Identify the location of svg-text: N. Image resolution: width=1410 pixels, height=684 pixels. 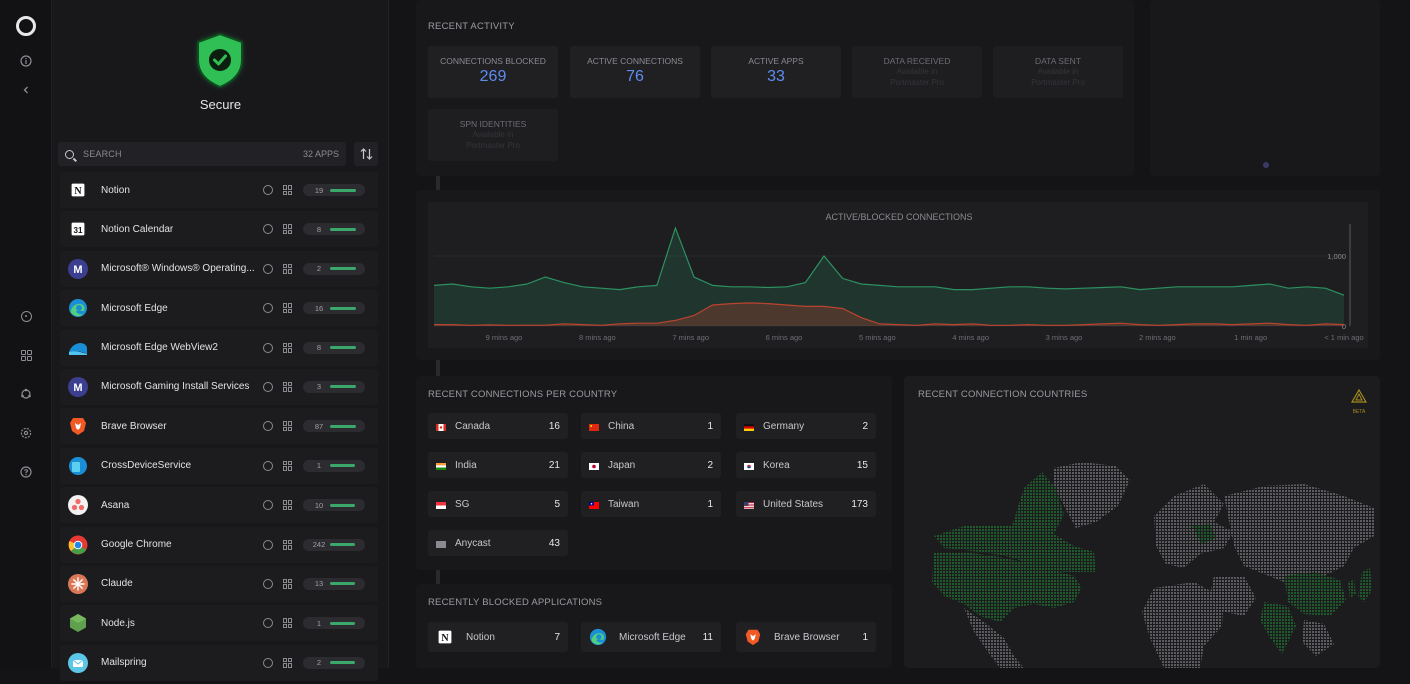
(445, 638).